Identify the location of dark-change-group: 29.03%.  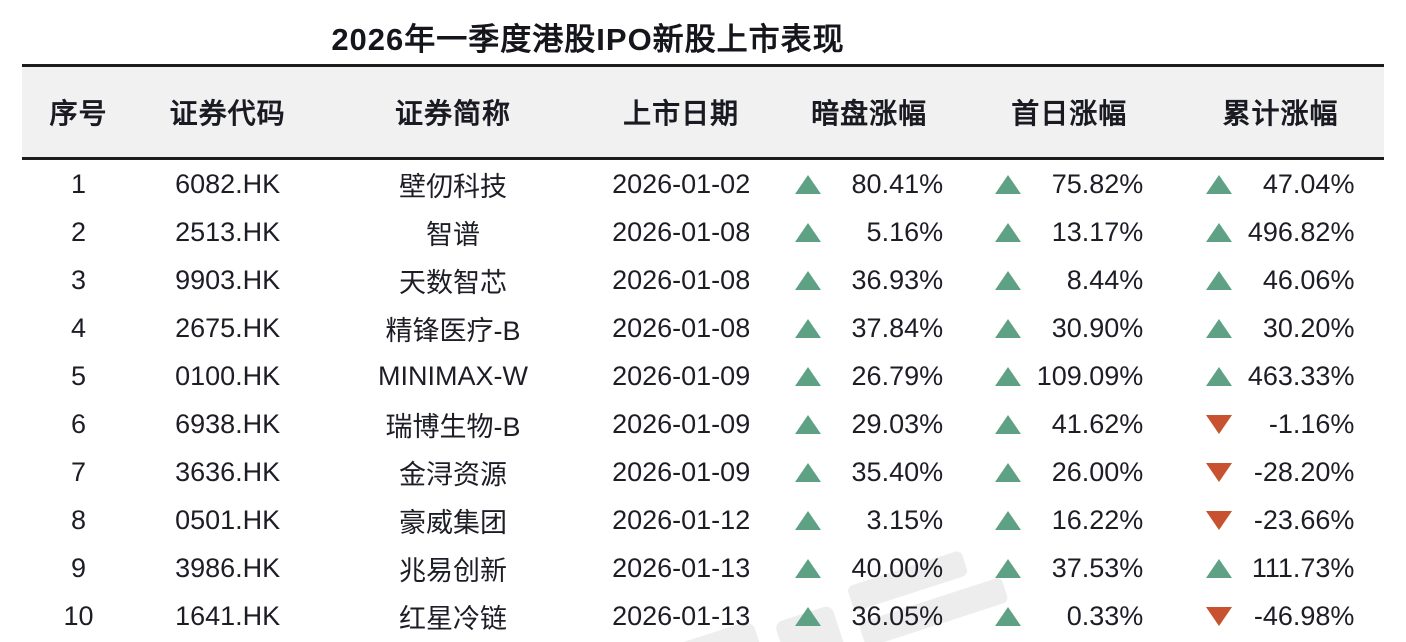
(869, 424).